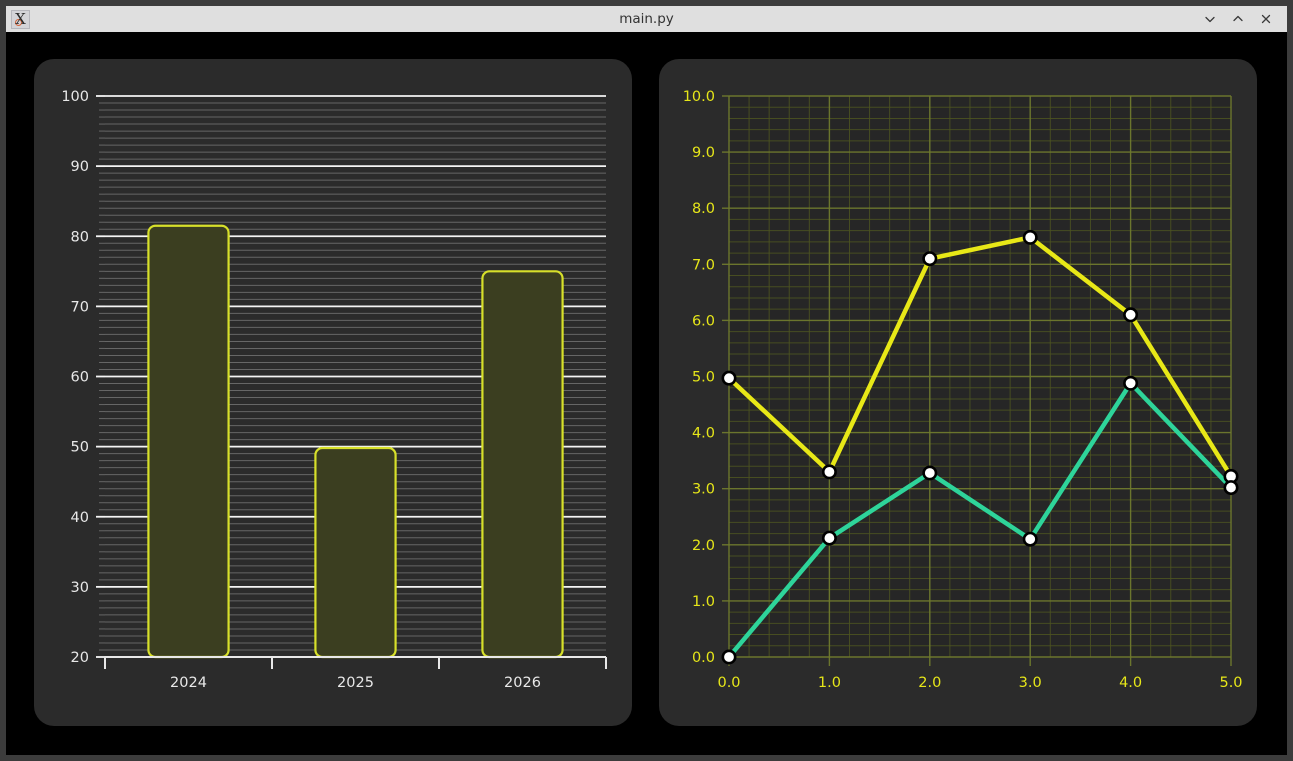  I want to click on line-y-tick-label: 10.0, so click(699, 97).